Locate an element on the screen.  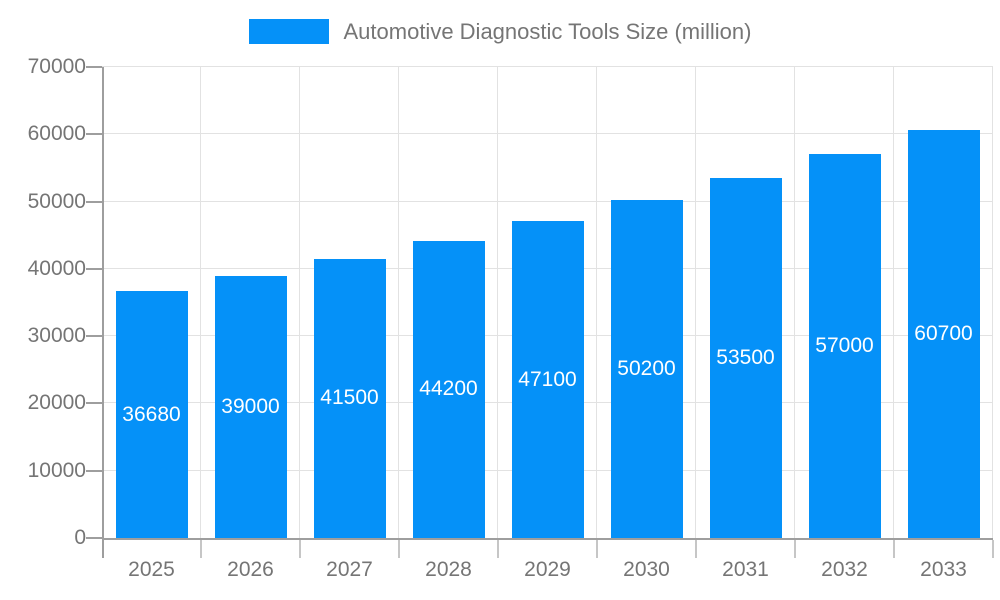
bar-2027: 41500 is located at coordinates (349, 398).